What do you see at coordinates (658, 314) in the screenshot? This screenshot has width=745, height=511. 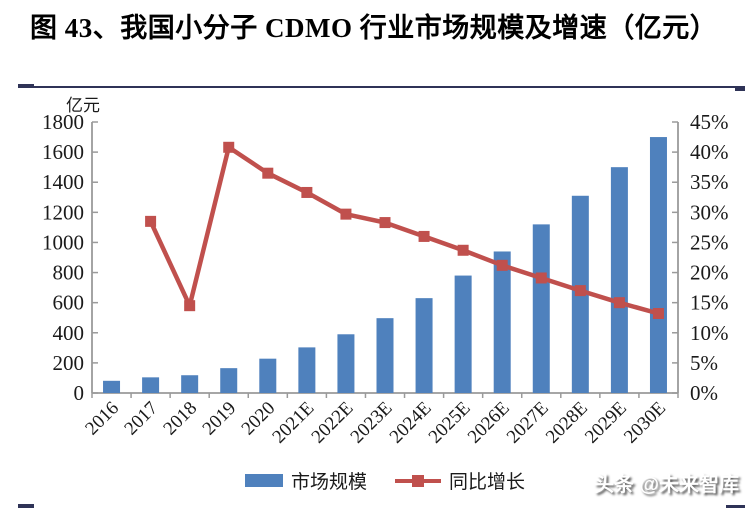 I see `yoy-growth-marker-2030E` at bounding box center [658, 314].